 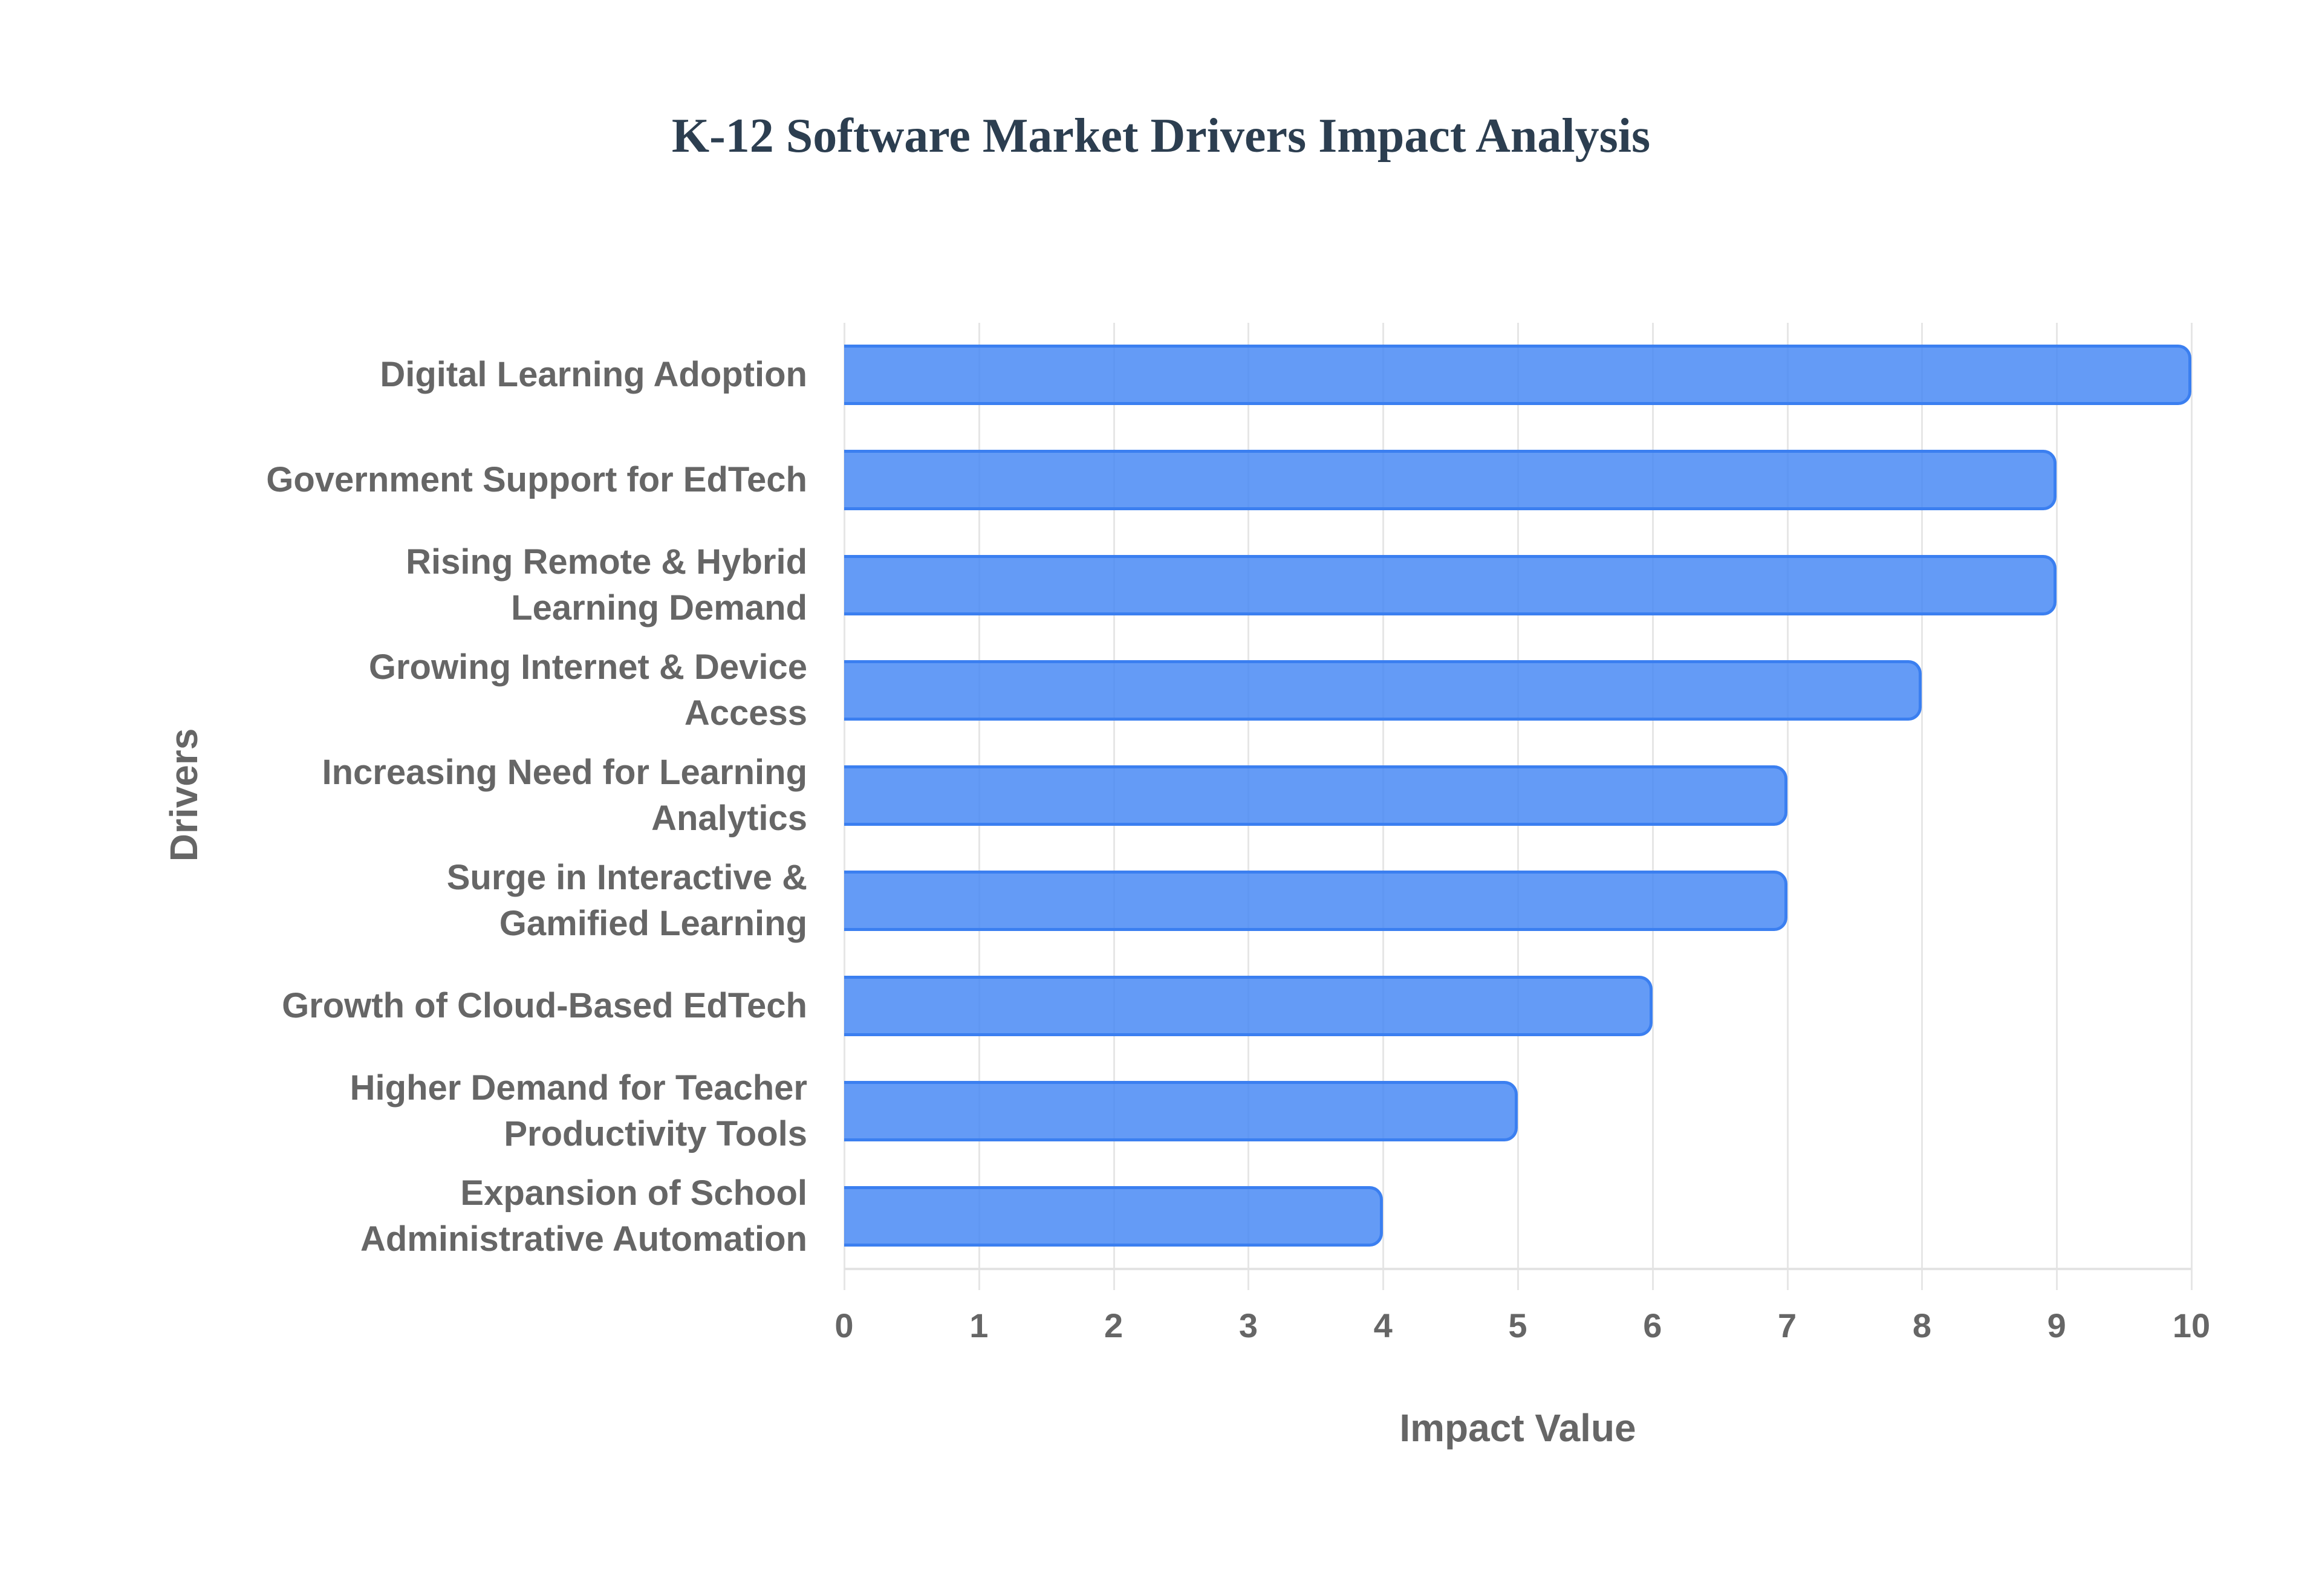 I want to click on y-category-label: Government Support for EdTech, so click(x=536, y=479).